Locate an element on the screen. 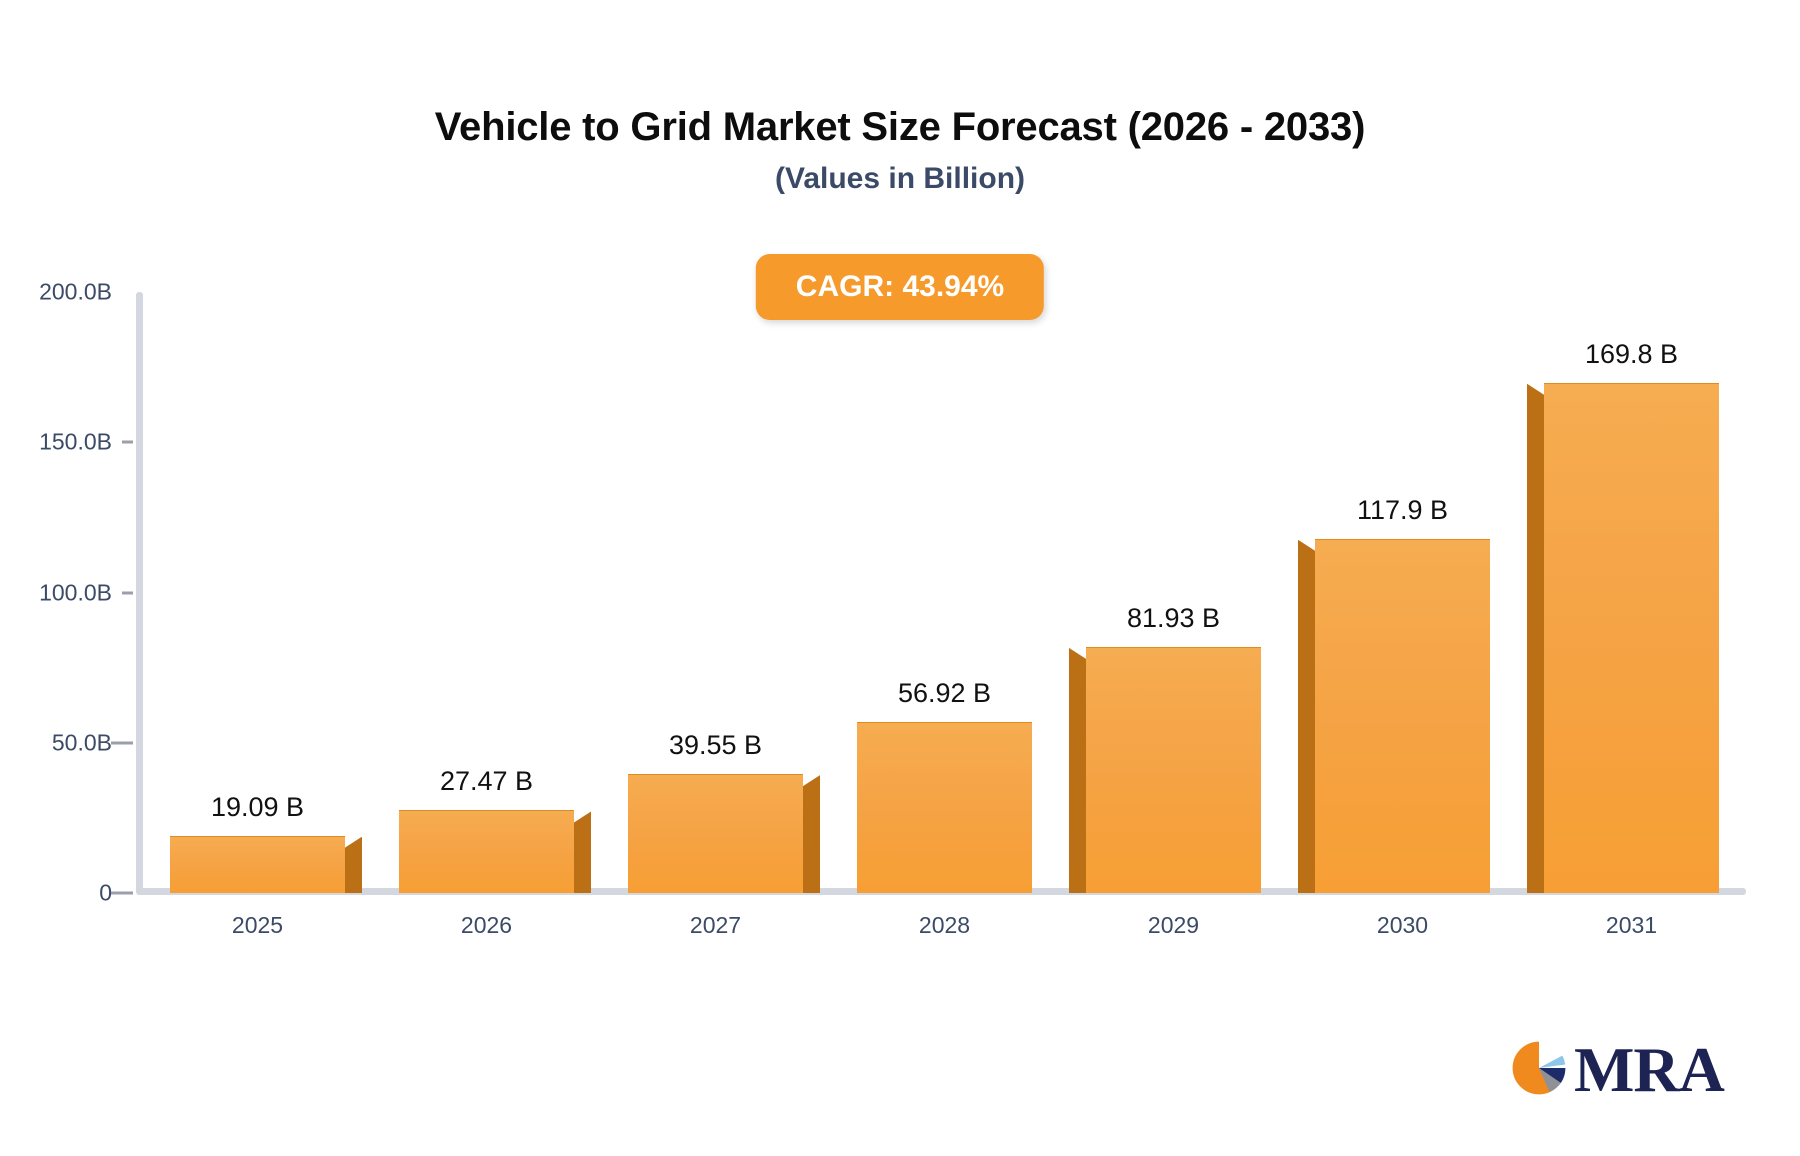 This screenshot has width=1800, height=1156. bar-face: 27.47 B is located at coordinates (495, 829).